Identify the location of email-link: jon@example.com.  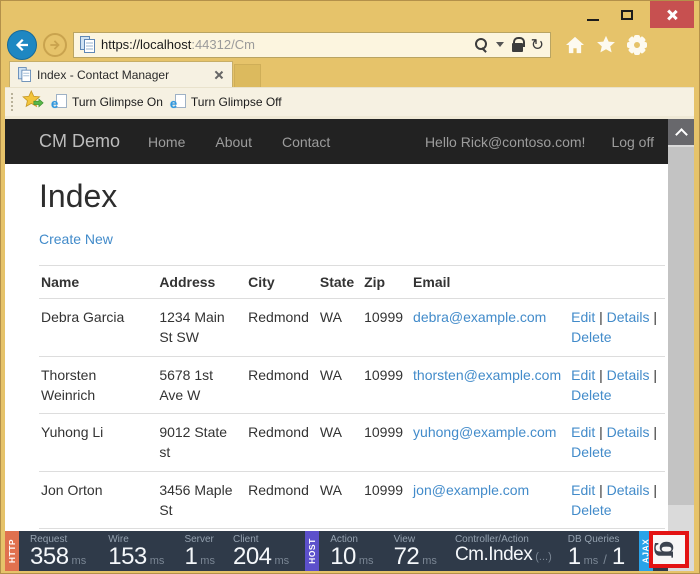
(471, 489).